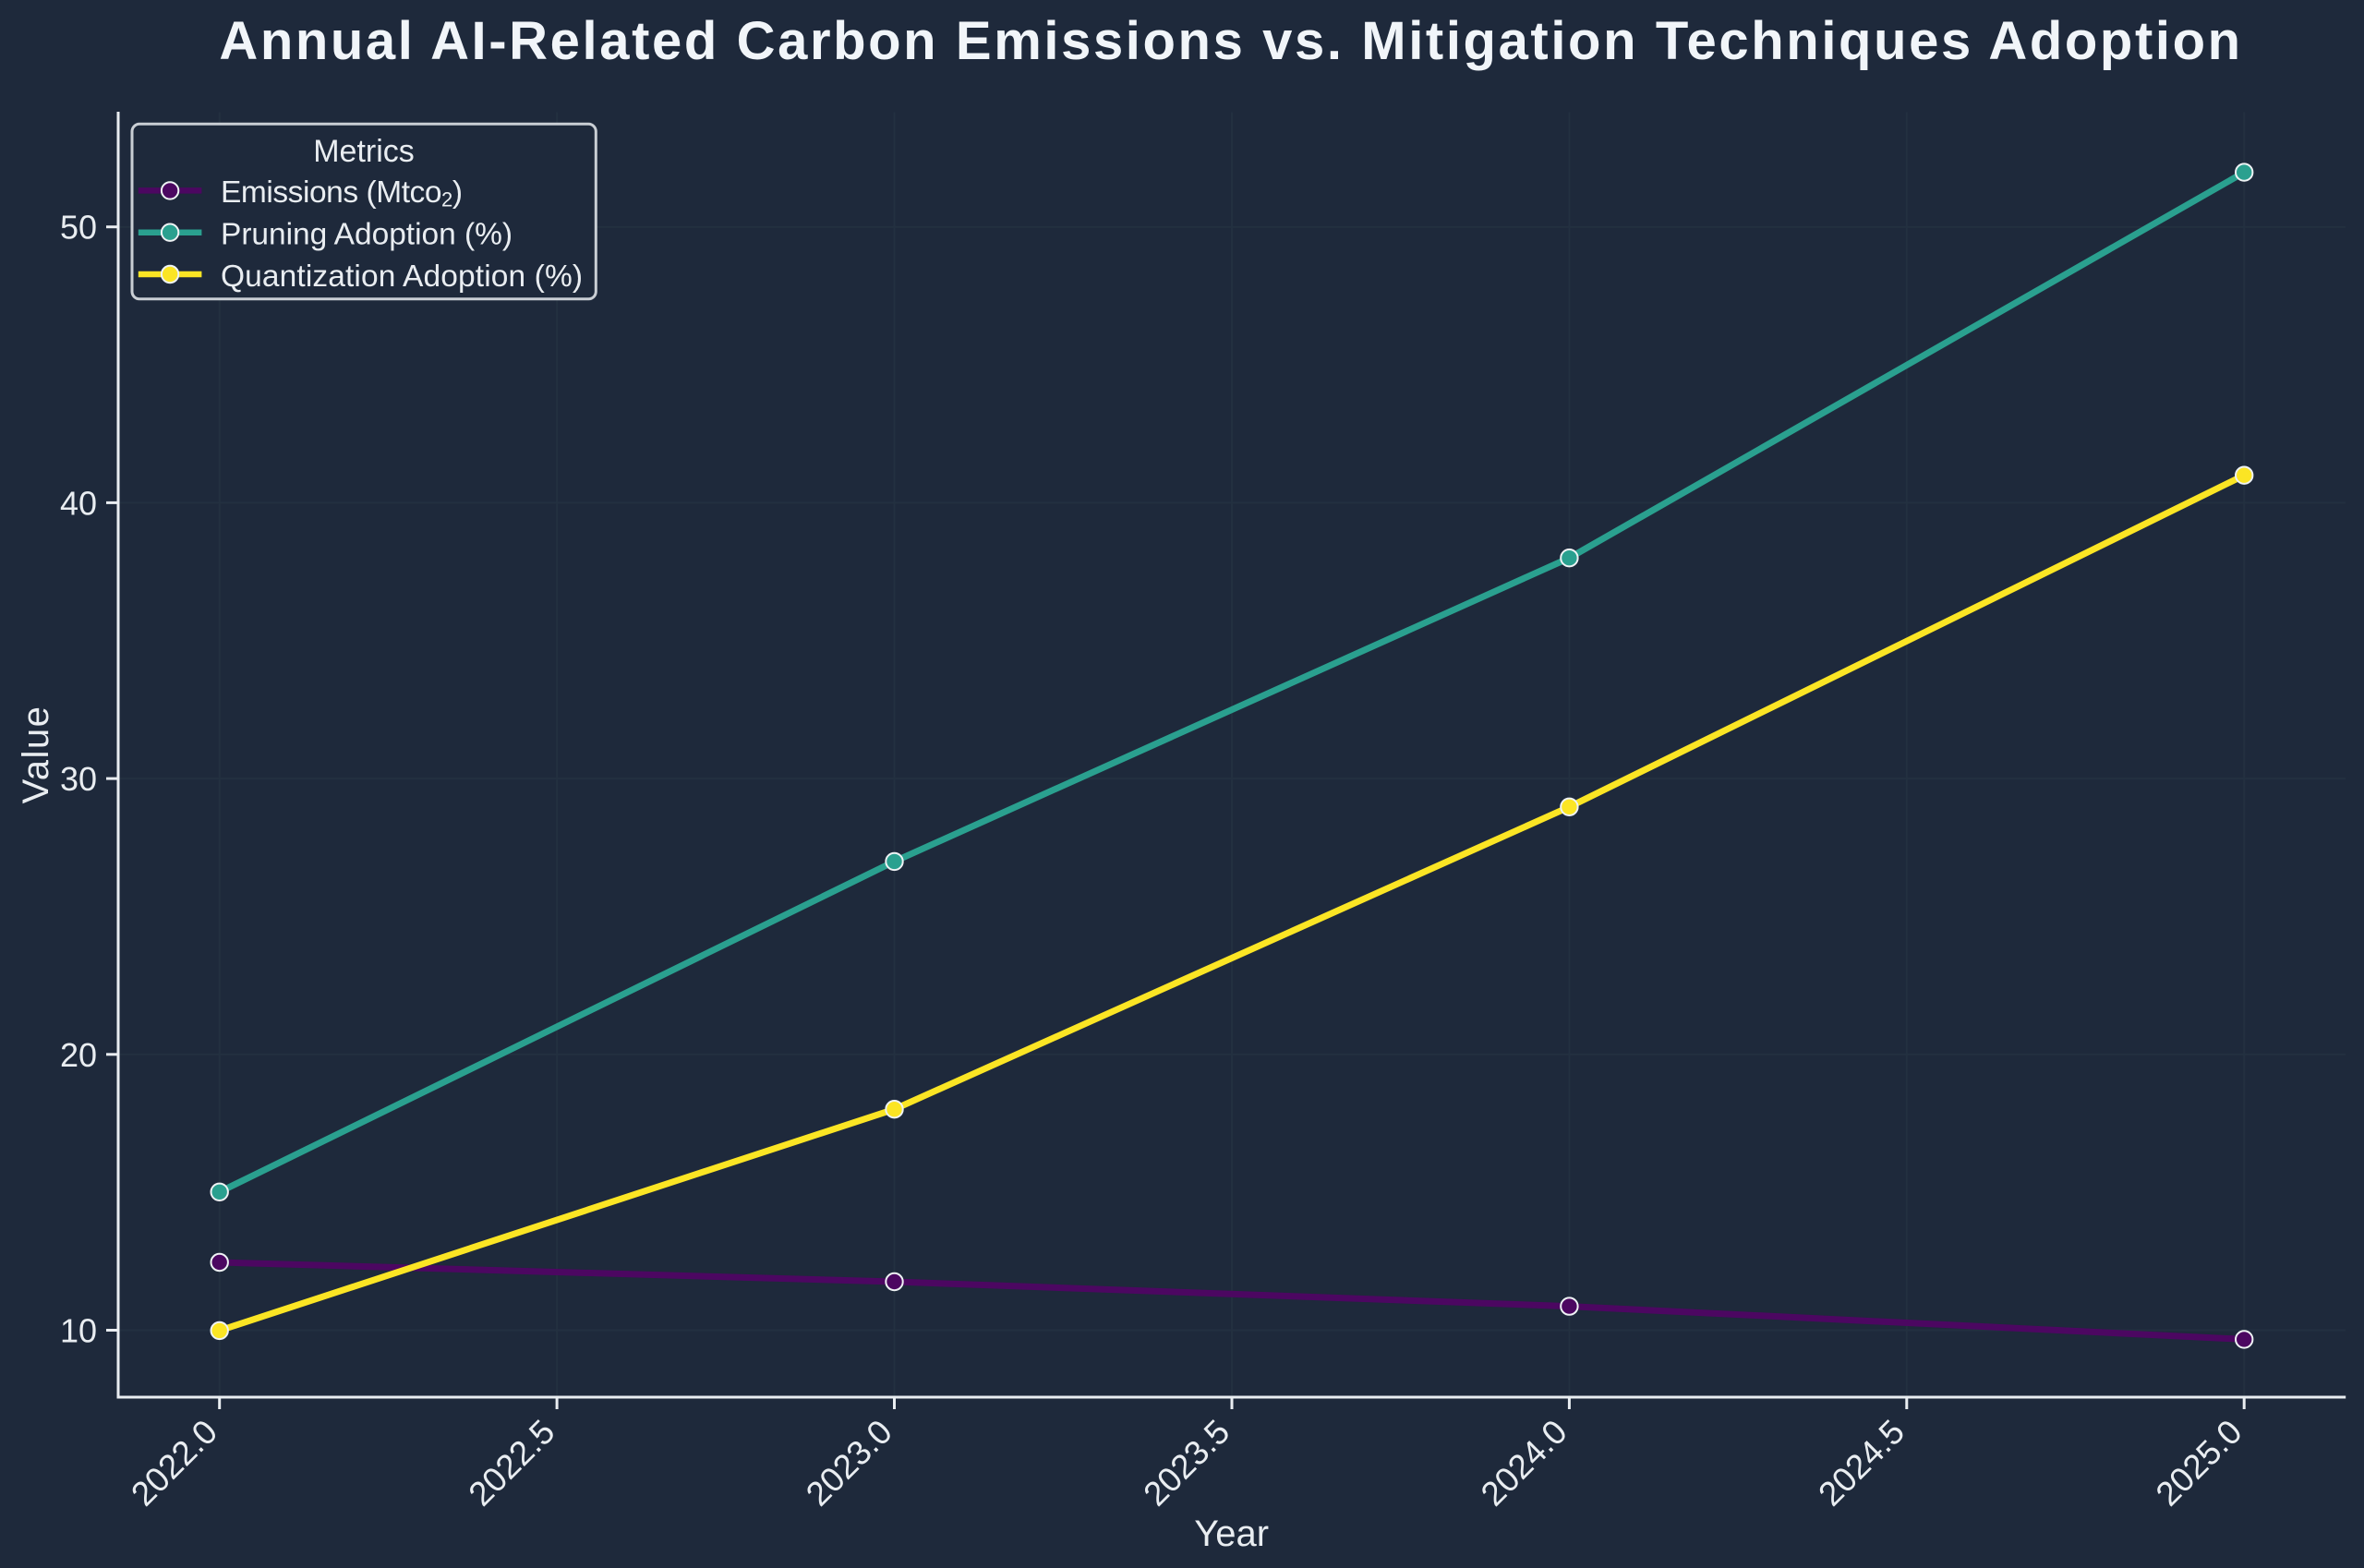 The width and height of the screenshot is (2364, 1568). I want to click on svg-text: 30, so click(78, 779).